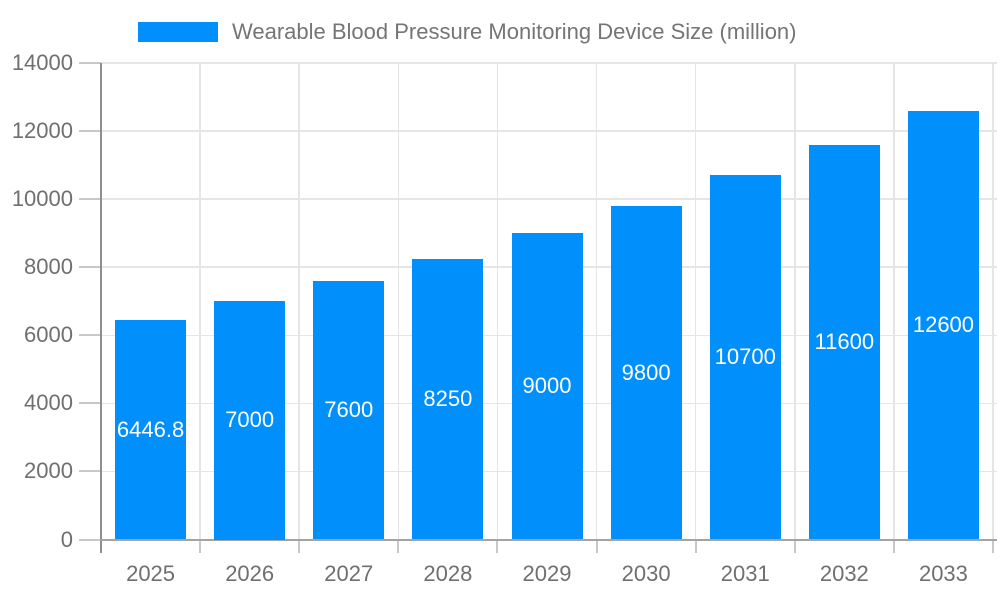 This screenshot has width=1000, height=600. Describe the element at coordinates (745, 573) in the screenshot. I see `x-axis-tick-label: 2031` at that location.